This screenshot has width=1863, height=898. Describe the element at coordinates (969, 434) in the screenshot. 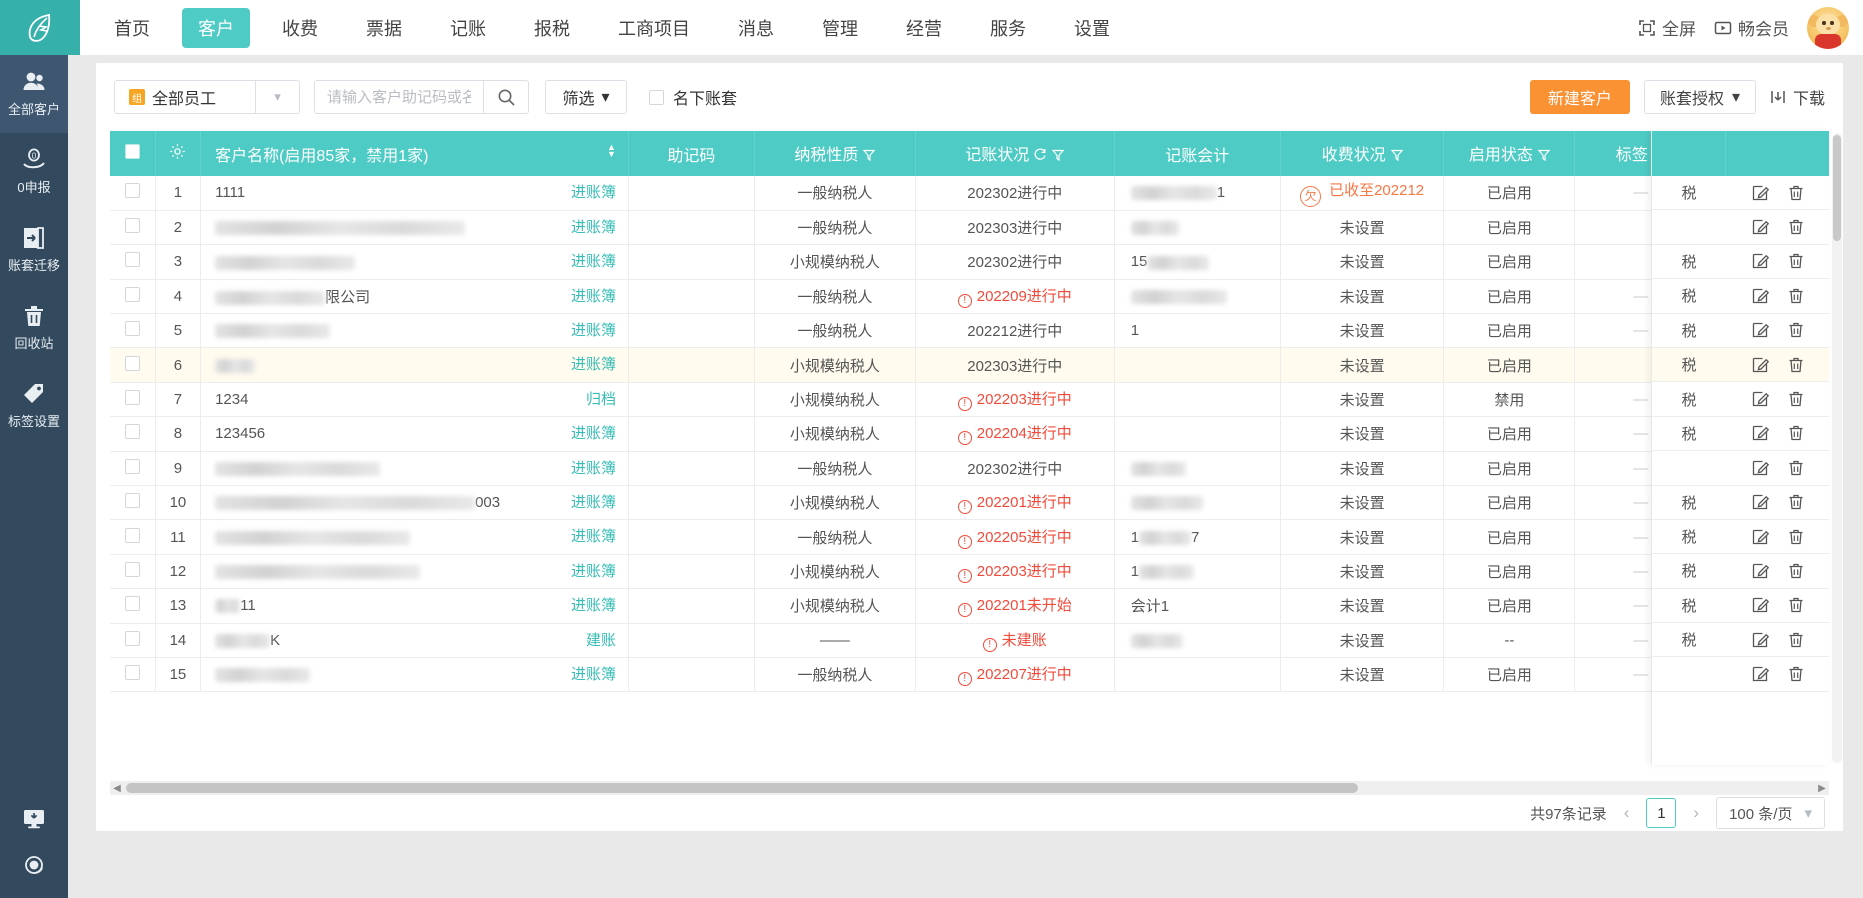

I see `table-row: 8 123456 进账簿 小规模纳税人! 202204进行中 未设置 已启用 — 税` at that location.